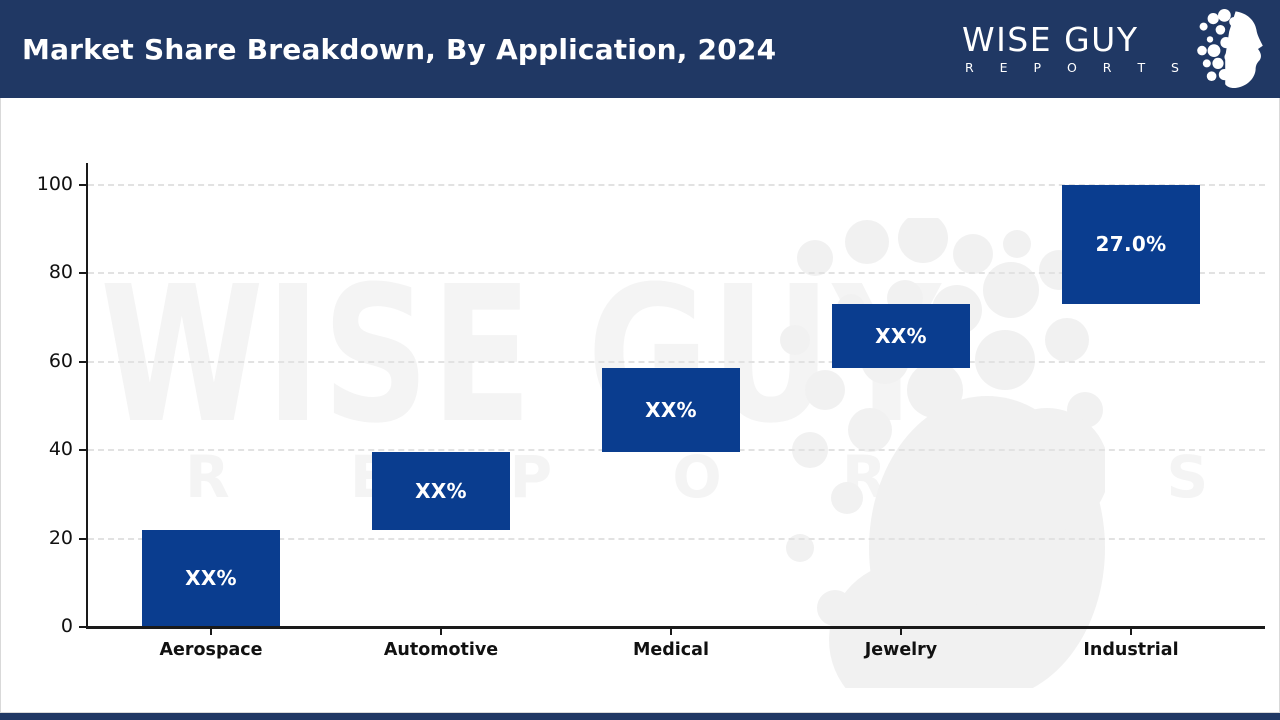 The width and height of the screenshot is (1280, 720). Describe the element at coordinates (1077, 67) in the screenshot. I see `brand-subtitle: R E P O R T S` at that location.